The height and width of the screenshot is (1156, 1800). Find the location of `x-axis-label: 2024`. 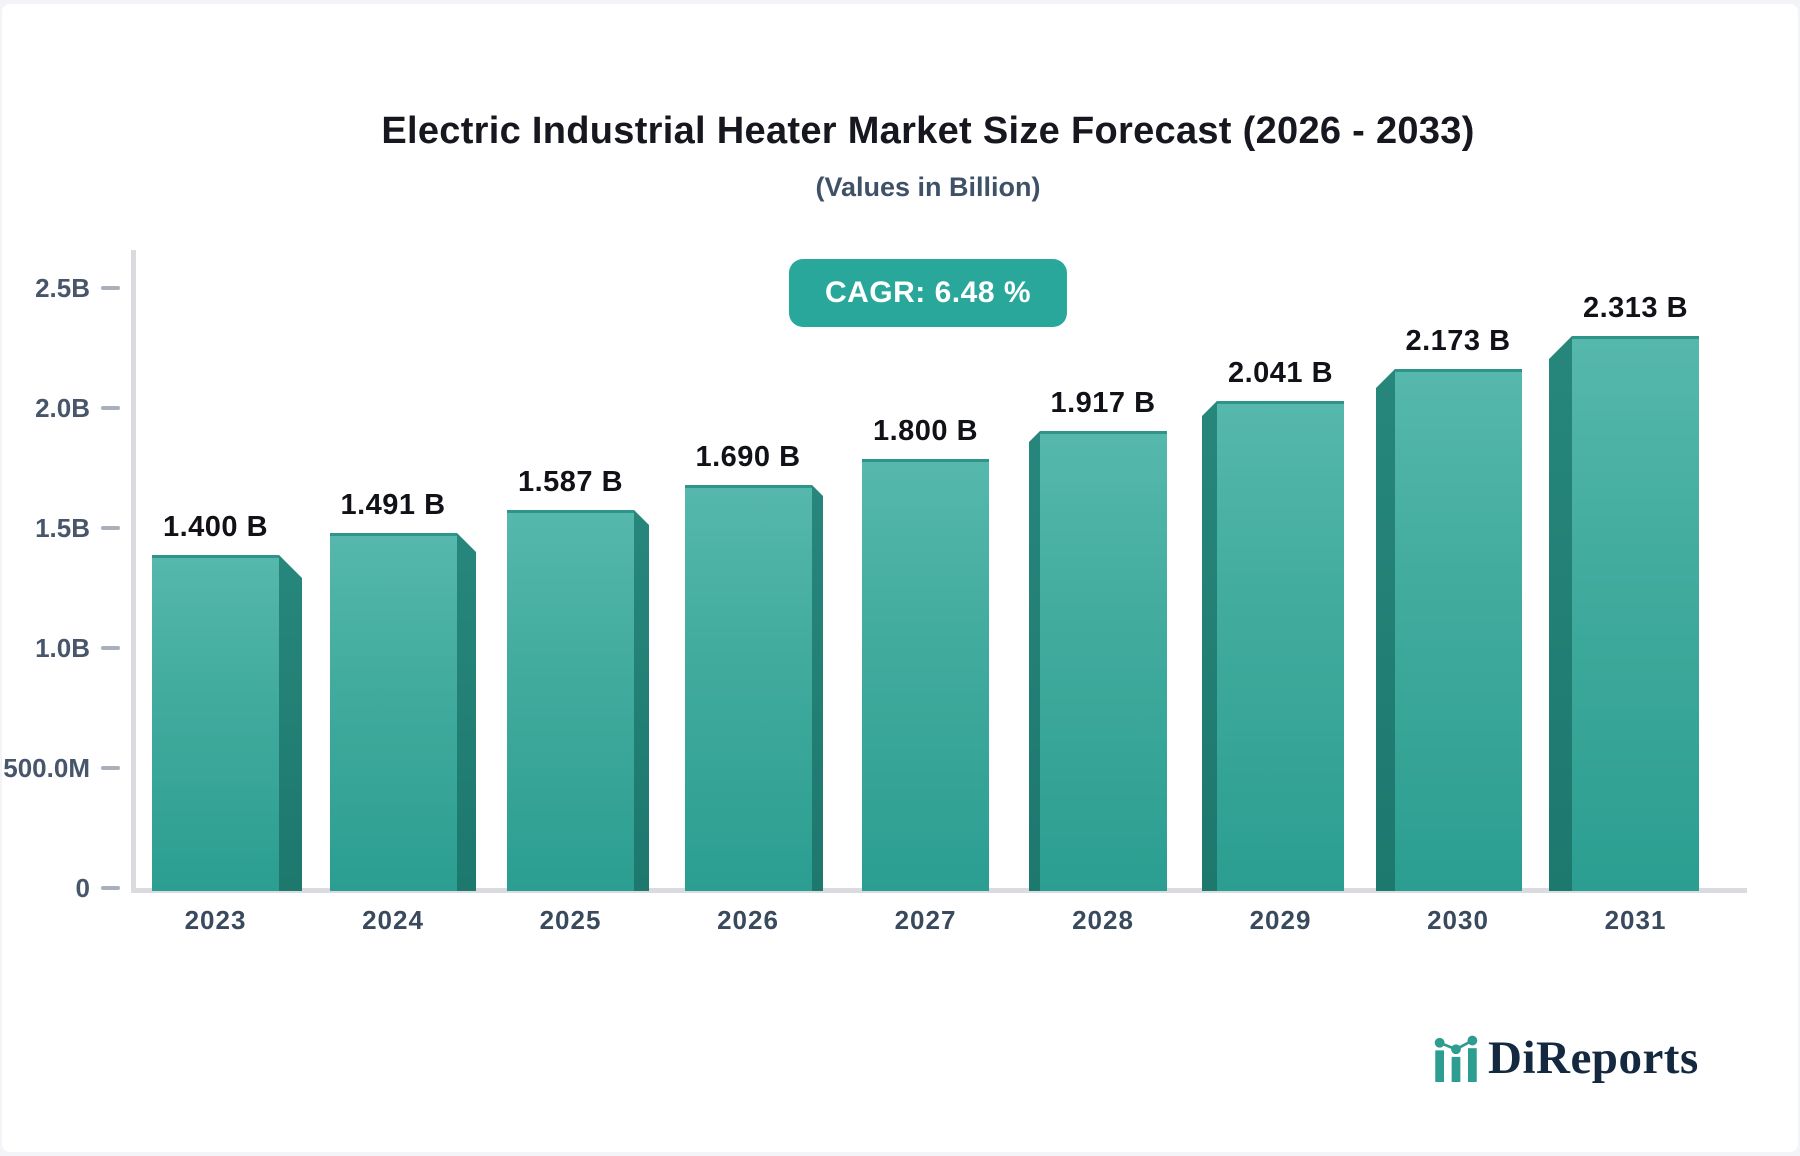

x-axis-label: 2024 is located at coordinates (393, 920).